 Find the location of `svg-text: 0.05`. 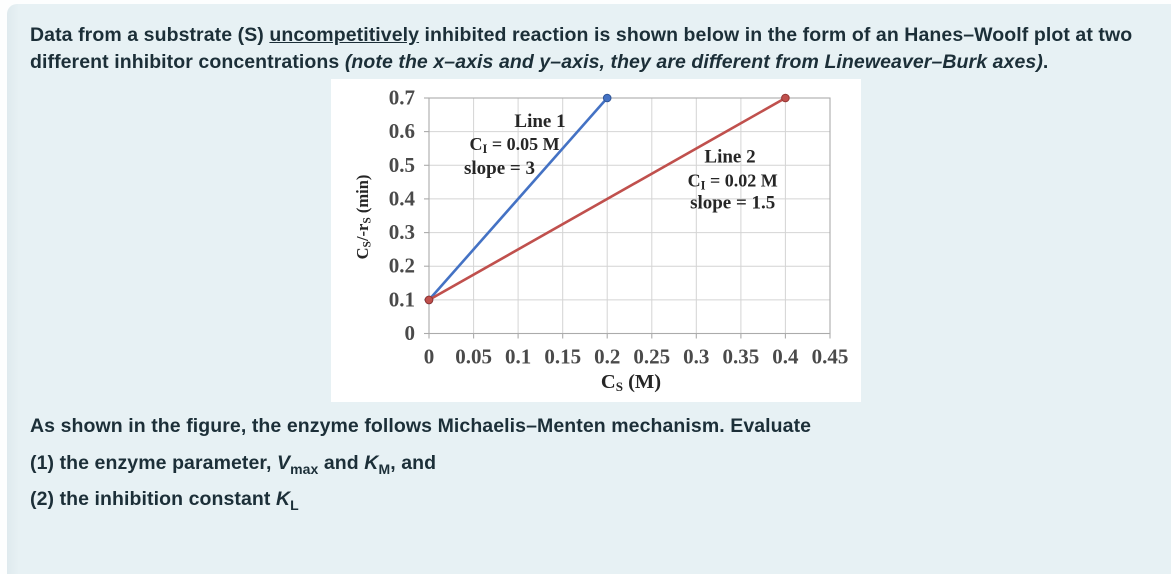

svg-text: 0.05 is located at coordinates (473, 357).